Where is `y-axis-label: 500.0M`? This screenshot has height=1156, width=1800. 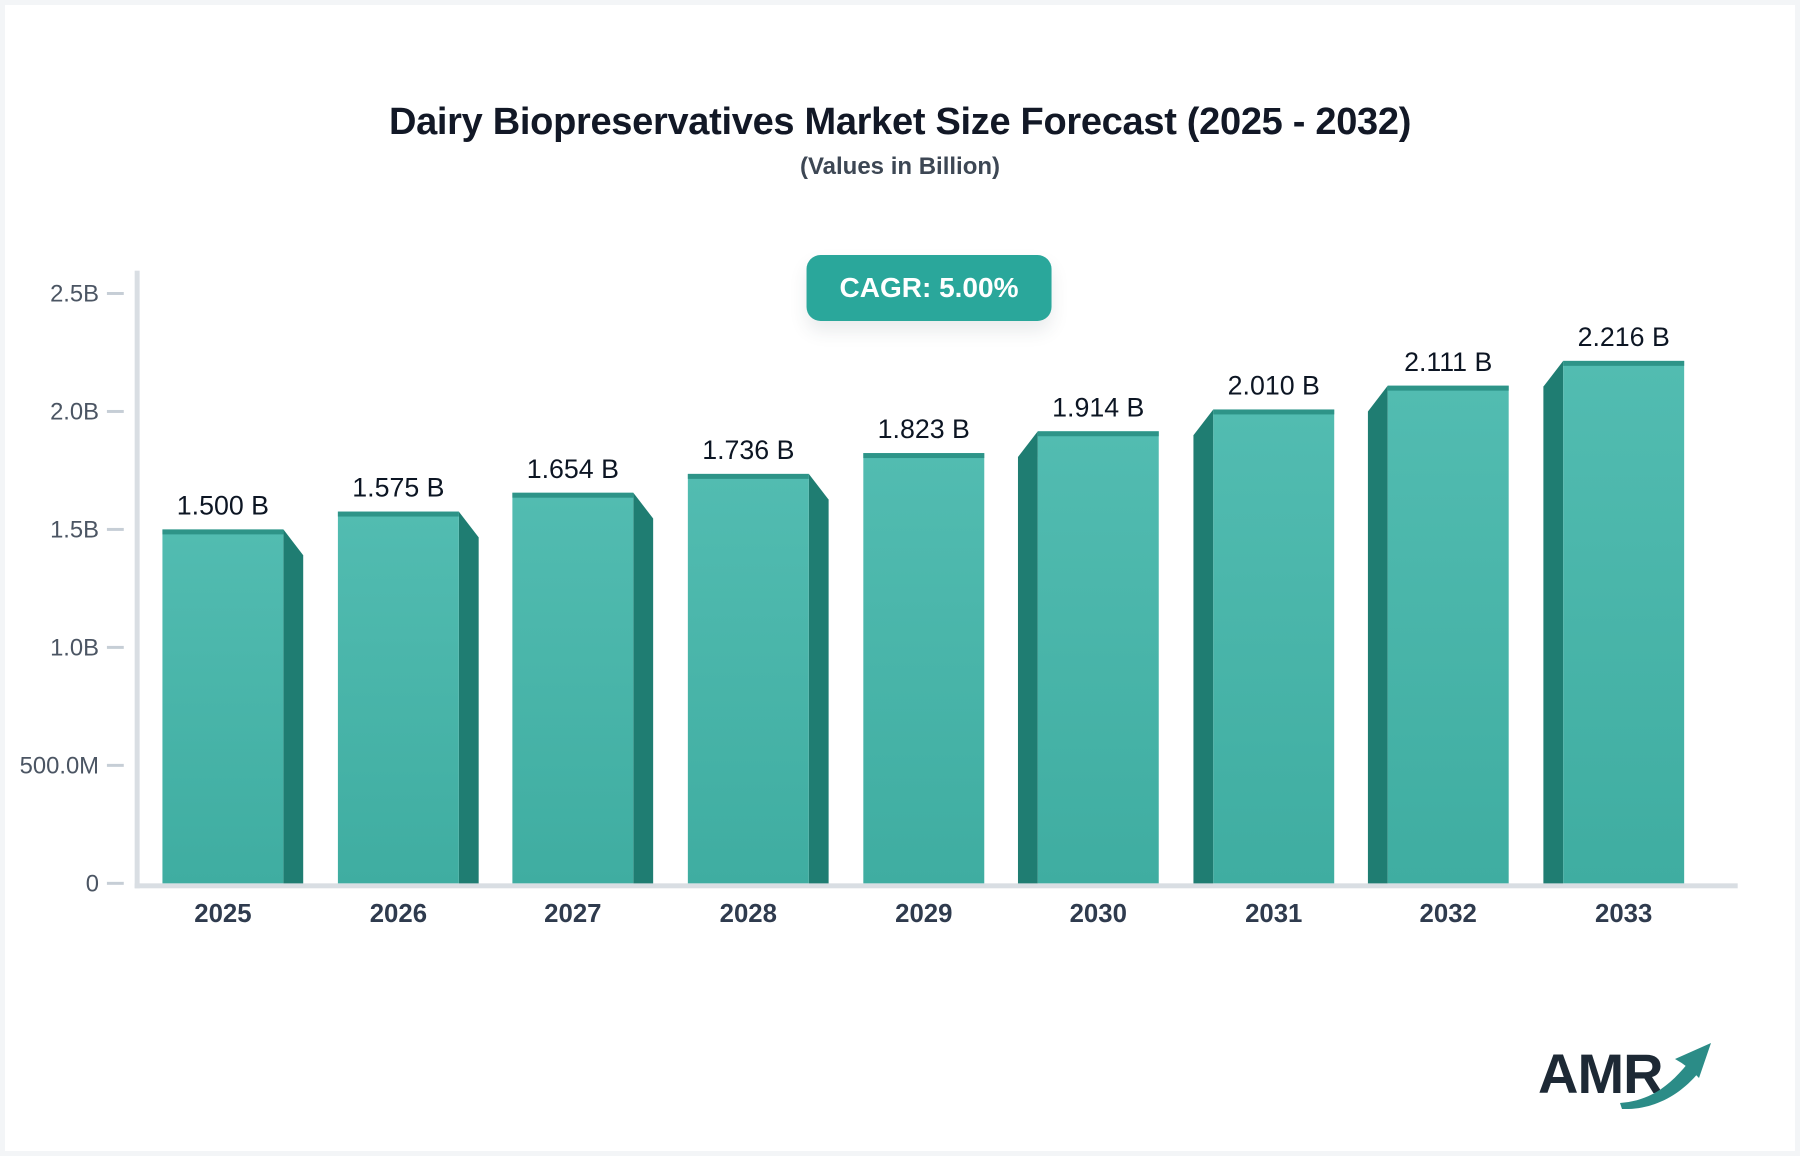 y-axis-label: 500.0M is located at coordinates (59, 765).